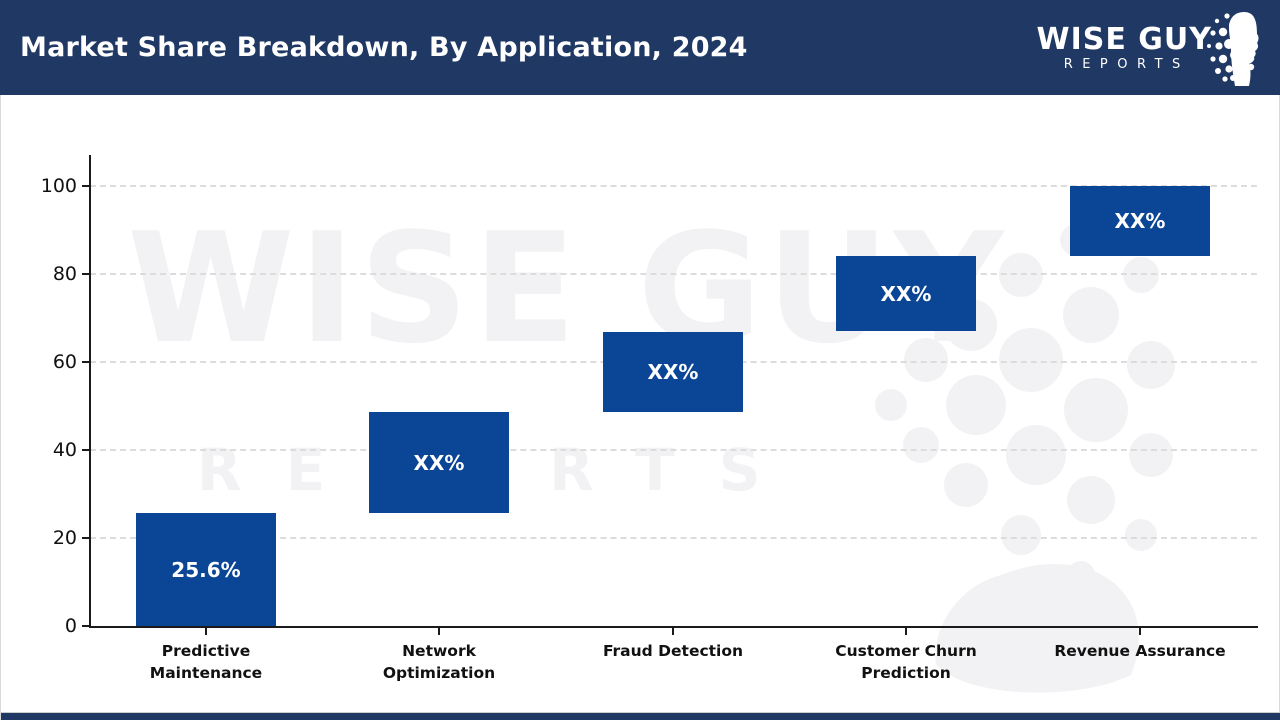 This screenshot has width=1280, height=720. I want to click on bar-segment-2: XX%, so click(439, 463).